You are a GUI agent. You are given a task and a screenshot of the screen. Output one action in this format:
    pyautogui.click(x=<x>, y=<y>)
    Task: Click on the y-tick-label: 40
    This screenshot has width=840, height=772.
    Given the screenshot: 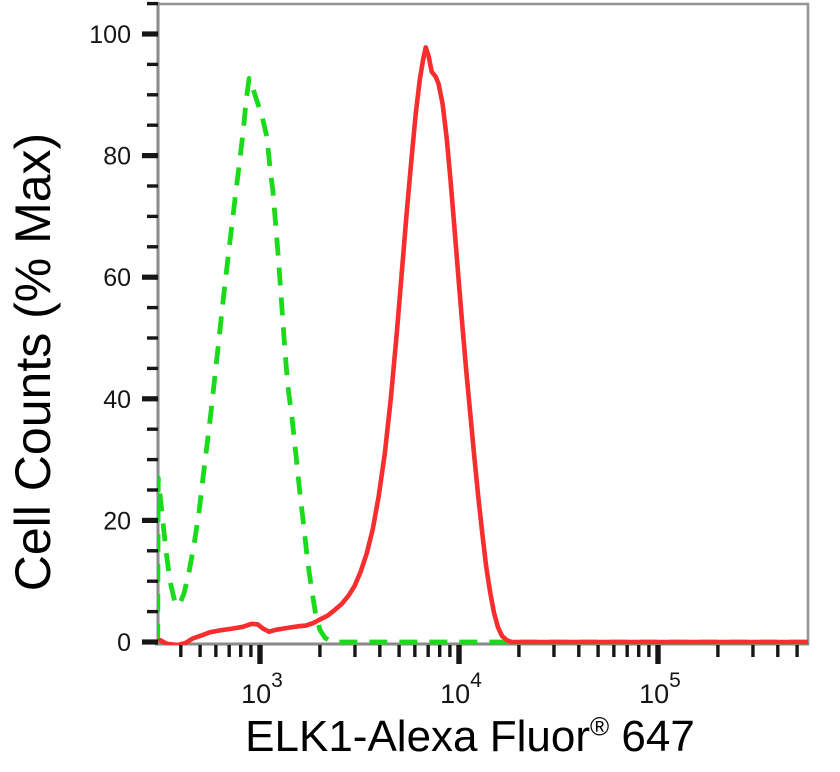 What is the action you would take?
    pyautogui.click(x=117, y=400)
    